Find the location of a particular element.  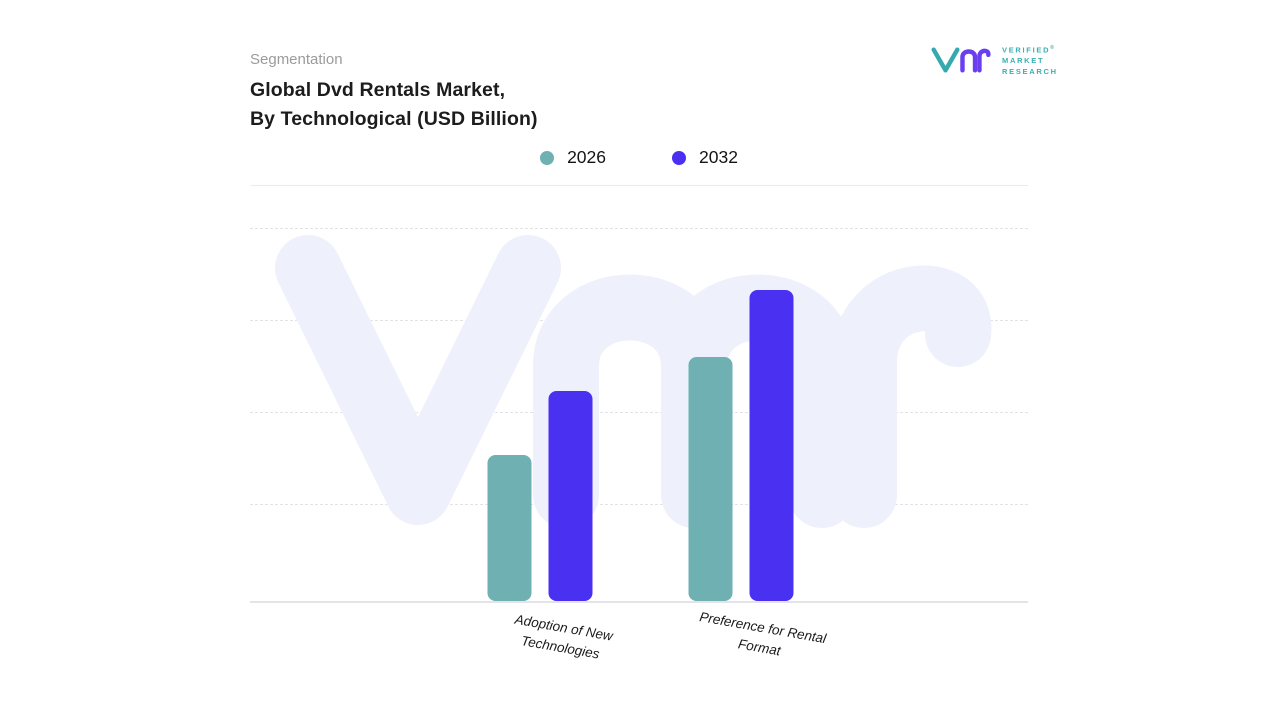

title-line-1: Global Dvd Rentals Market, is located at coordinates (378, 90).